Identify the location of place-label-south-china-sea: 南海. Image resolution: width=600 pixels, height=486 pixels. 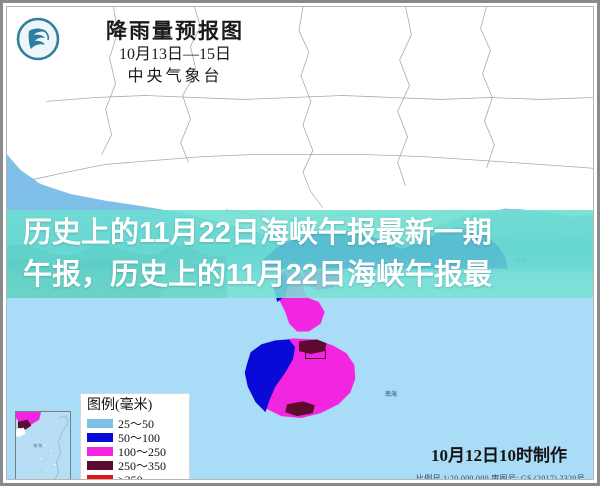
(391, 395).